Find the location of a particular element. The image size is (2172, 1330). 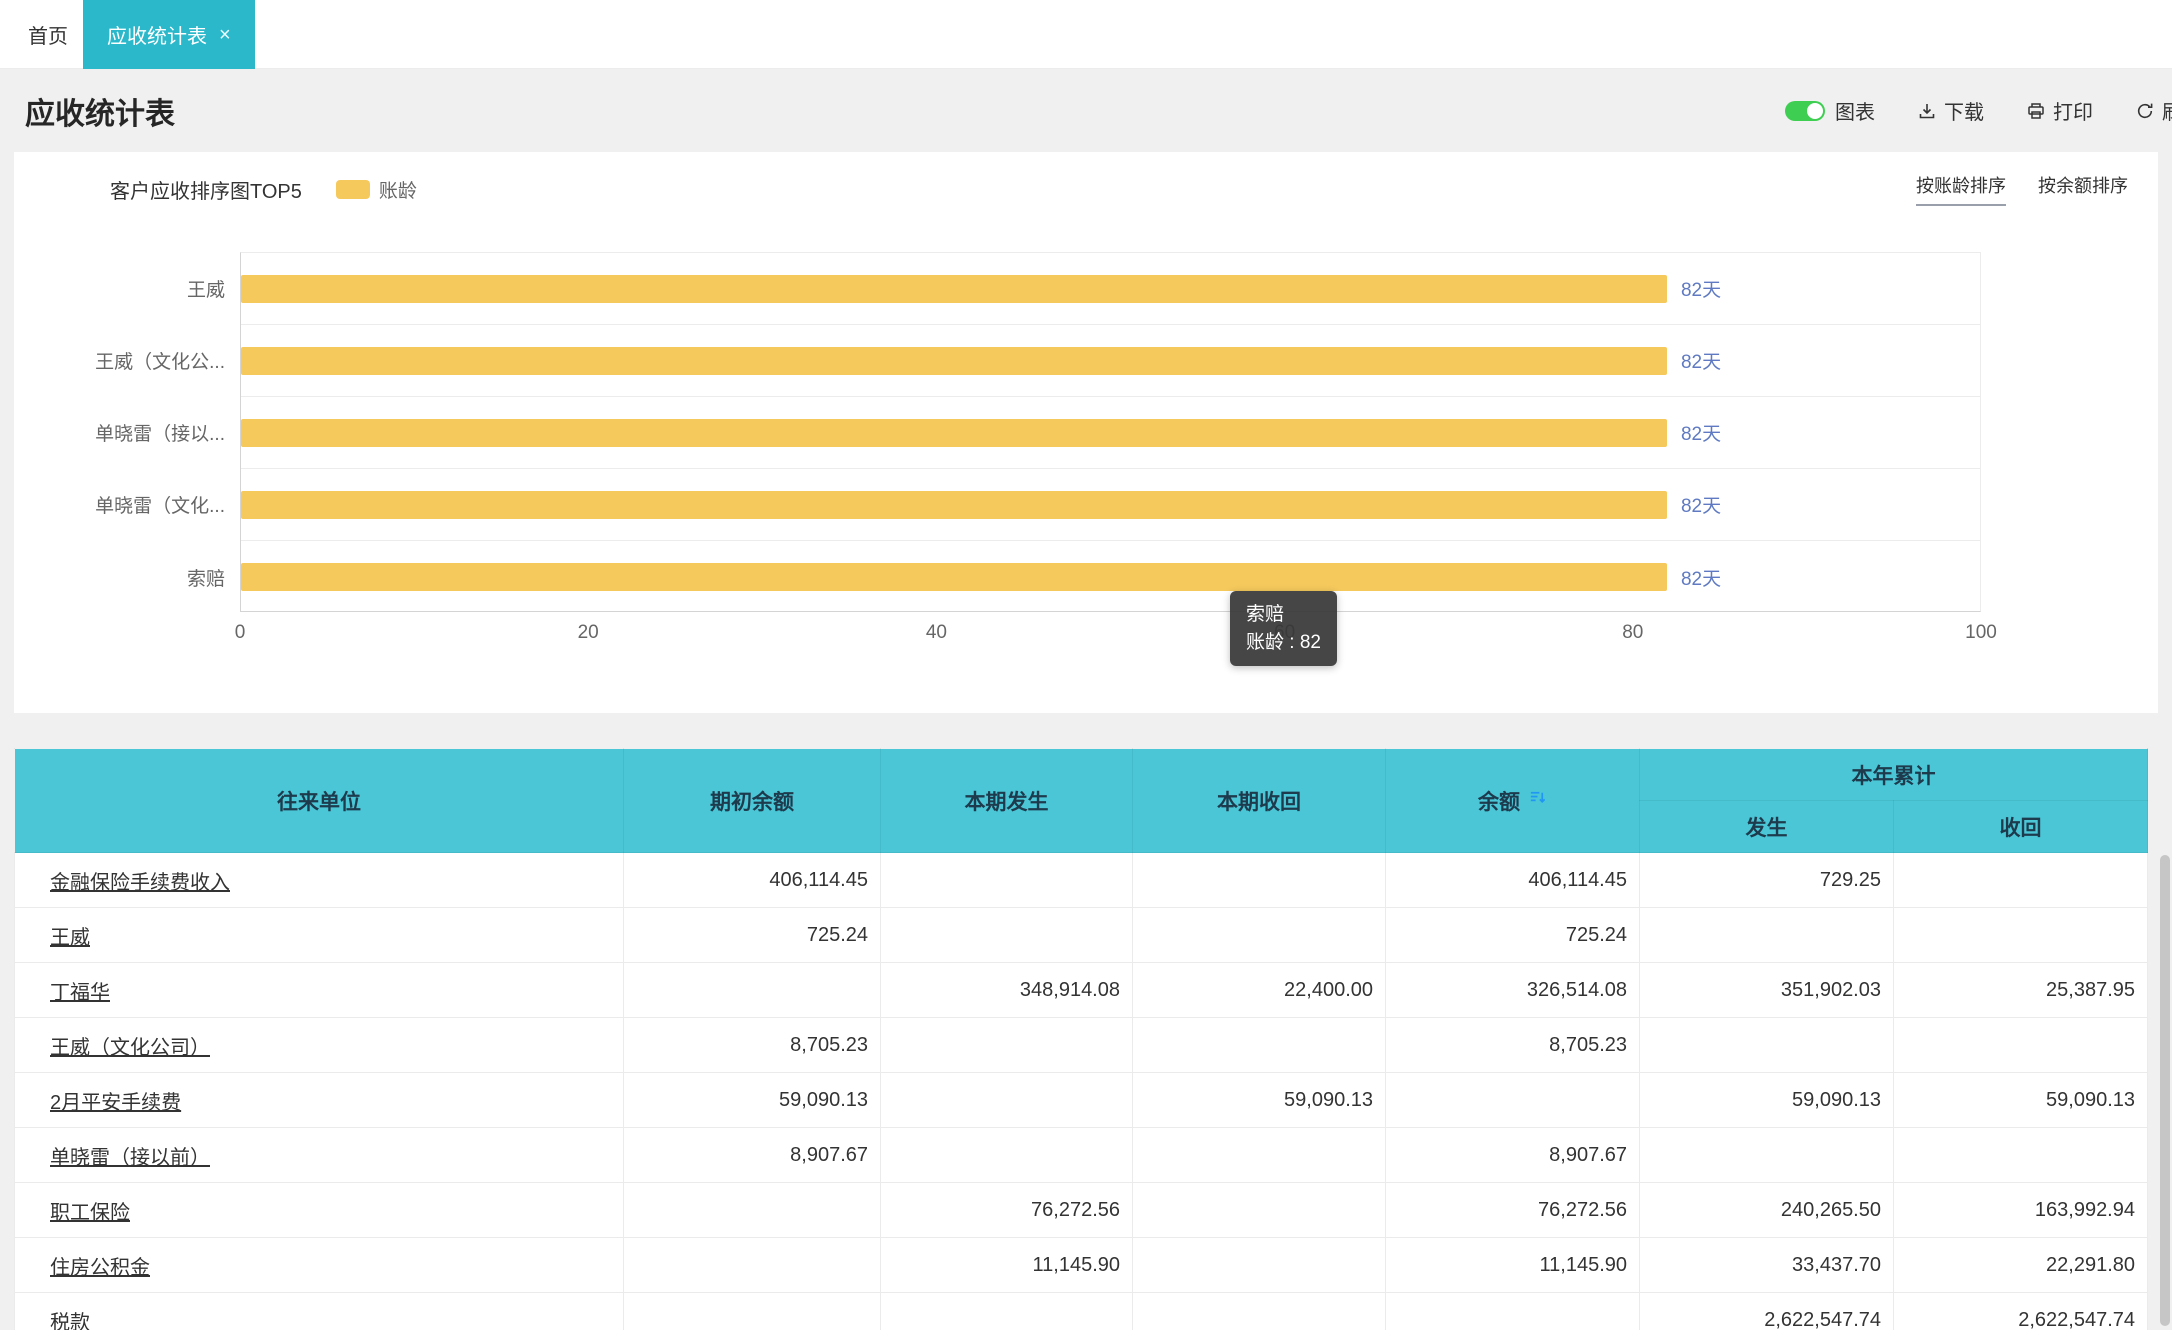

amount-cell: 326,514.08 is located at coordinates (1512, 990).